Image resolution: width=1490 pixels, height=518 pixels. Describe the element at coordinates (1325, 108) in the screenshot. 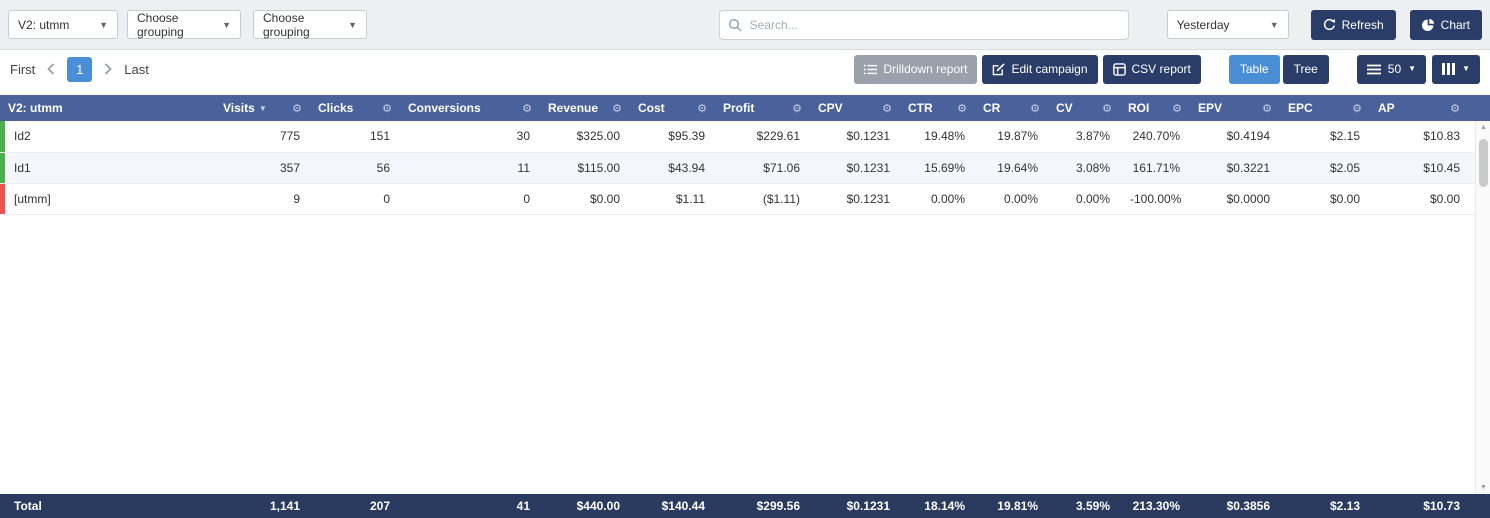

I see `column-header-epc: EPC ⚙` at that location.